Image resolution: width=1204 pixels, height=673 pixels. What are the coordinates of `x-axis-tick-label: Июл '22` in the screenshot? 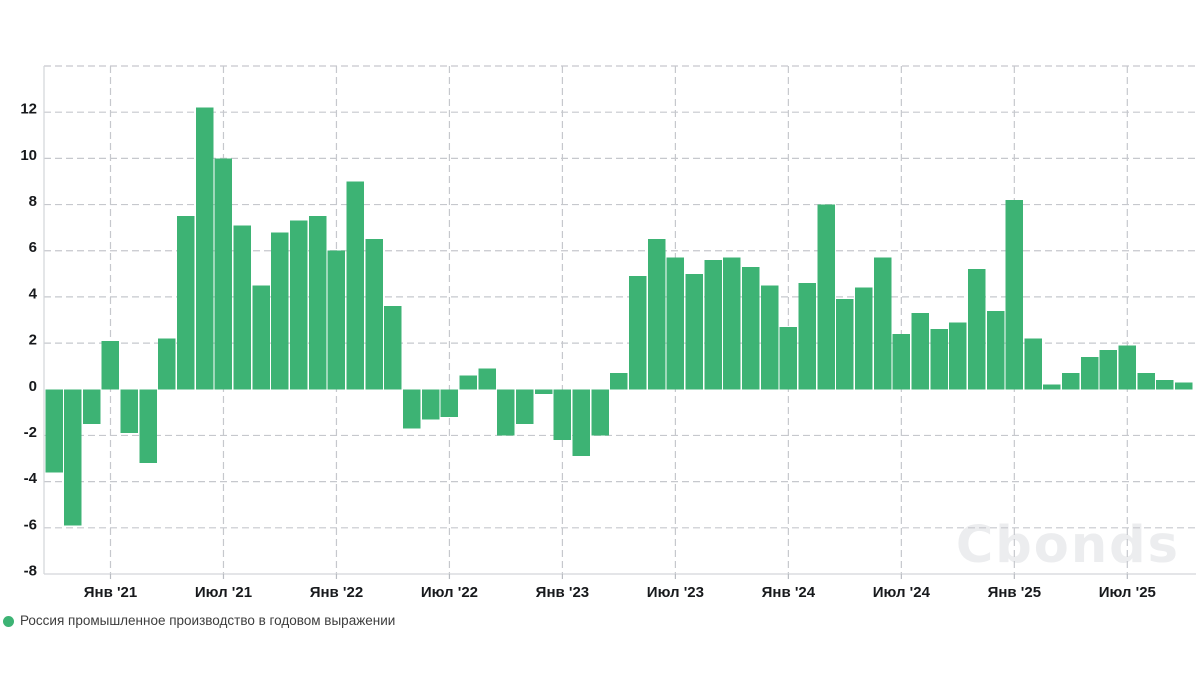 It's located at (449, 592).